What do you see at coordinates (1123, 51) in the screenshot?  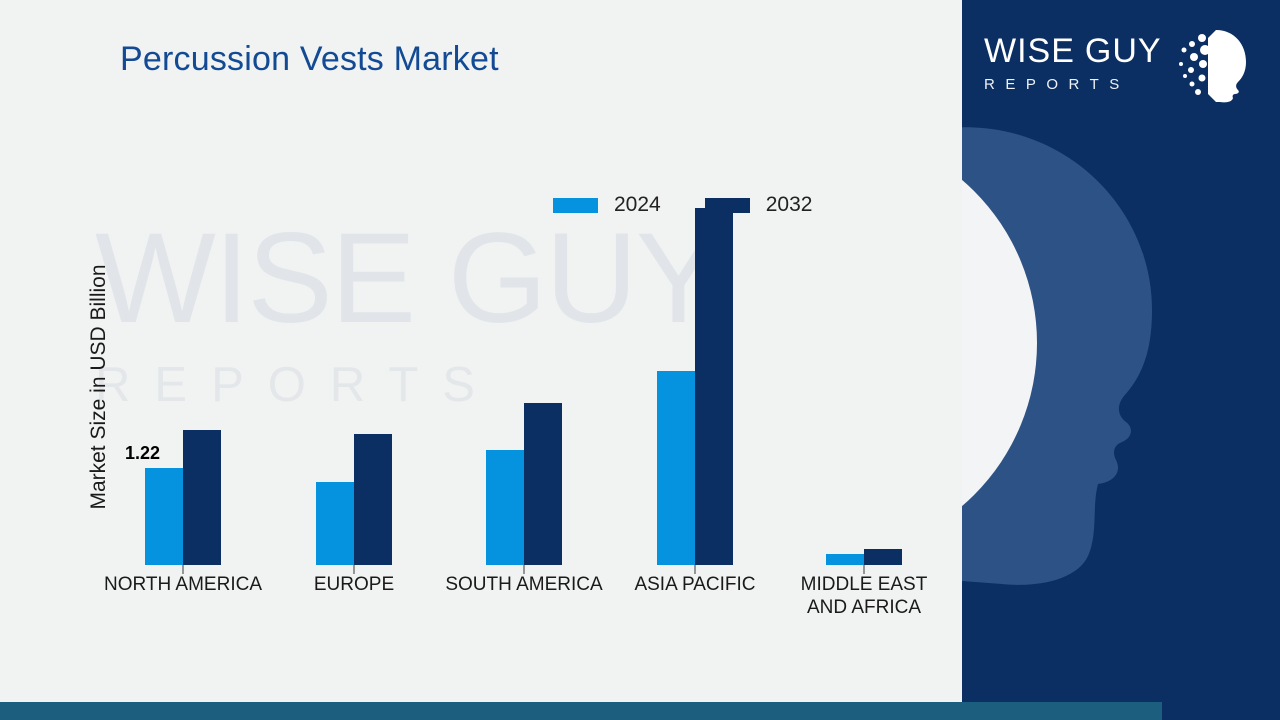 I see `brand-logo-word-guy: GUY` at bounding box center [1123, 51].